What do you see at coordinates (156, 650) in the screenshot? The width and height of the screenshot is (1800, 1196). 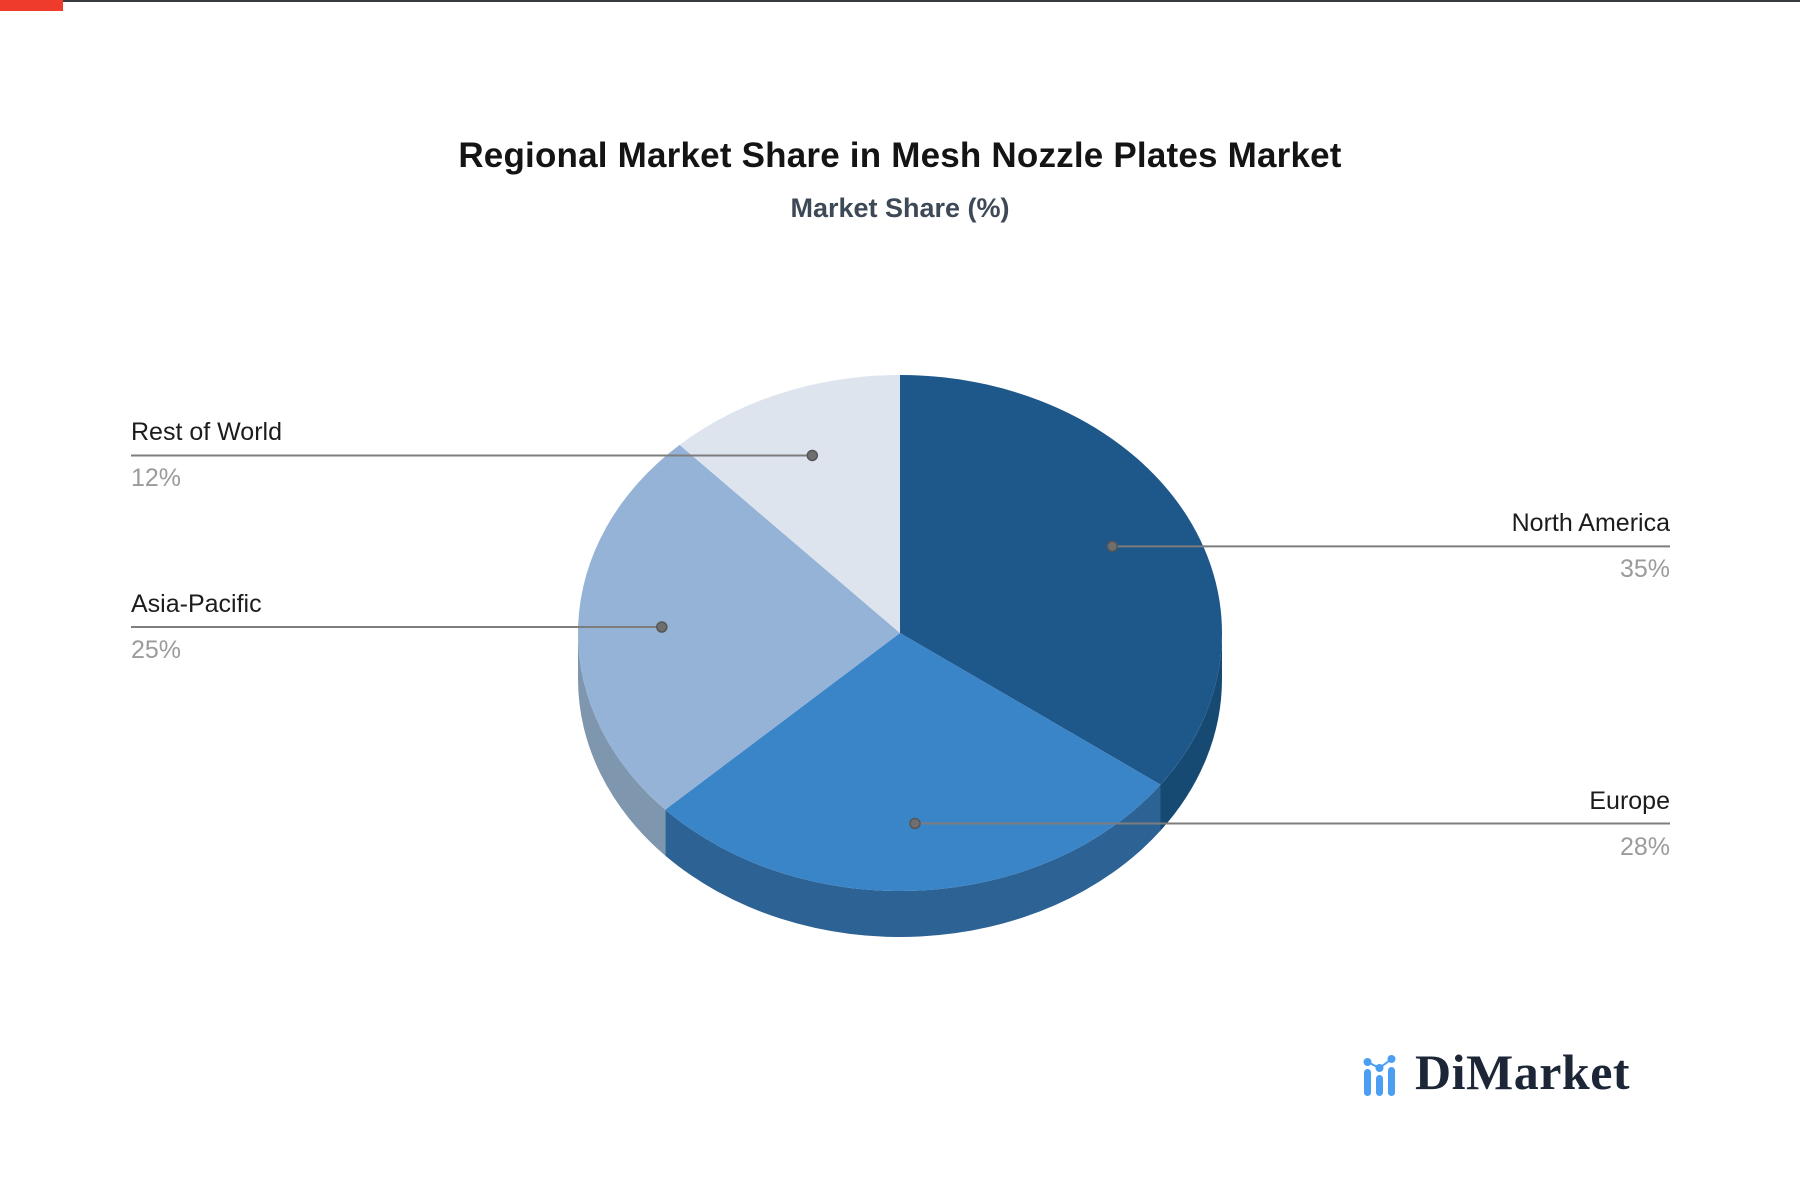 I see `slice-label-value: 25%` at bounding box center [156, 650].